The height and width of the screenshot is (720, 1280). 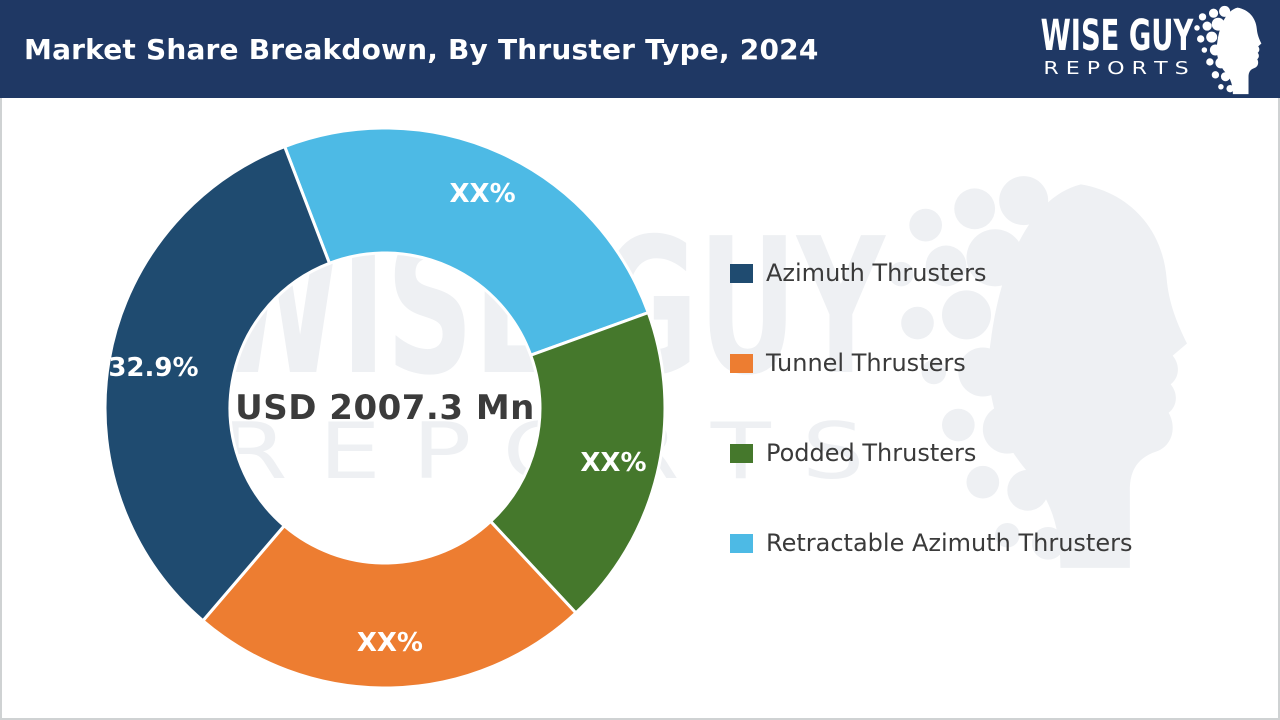 I want to click on legend-item-retractable-azimuth-thrusters: Retractable Azimuth Thrusters, so click(x=931, y=543).